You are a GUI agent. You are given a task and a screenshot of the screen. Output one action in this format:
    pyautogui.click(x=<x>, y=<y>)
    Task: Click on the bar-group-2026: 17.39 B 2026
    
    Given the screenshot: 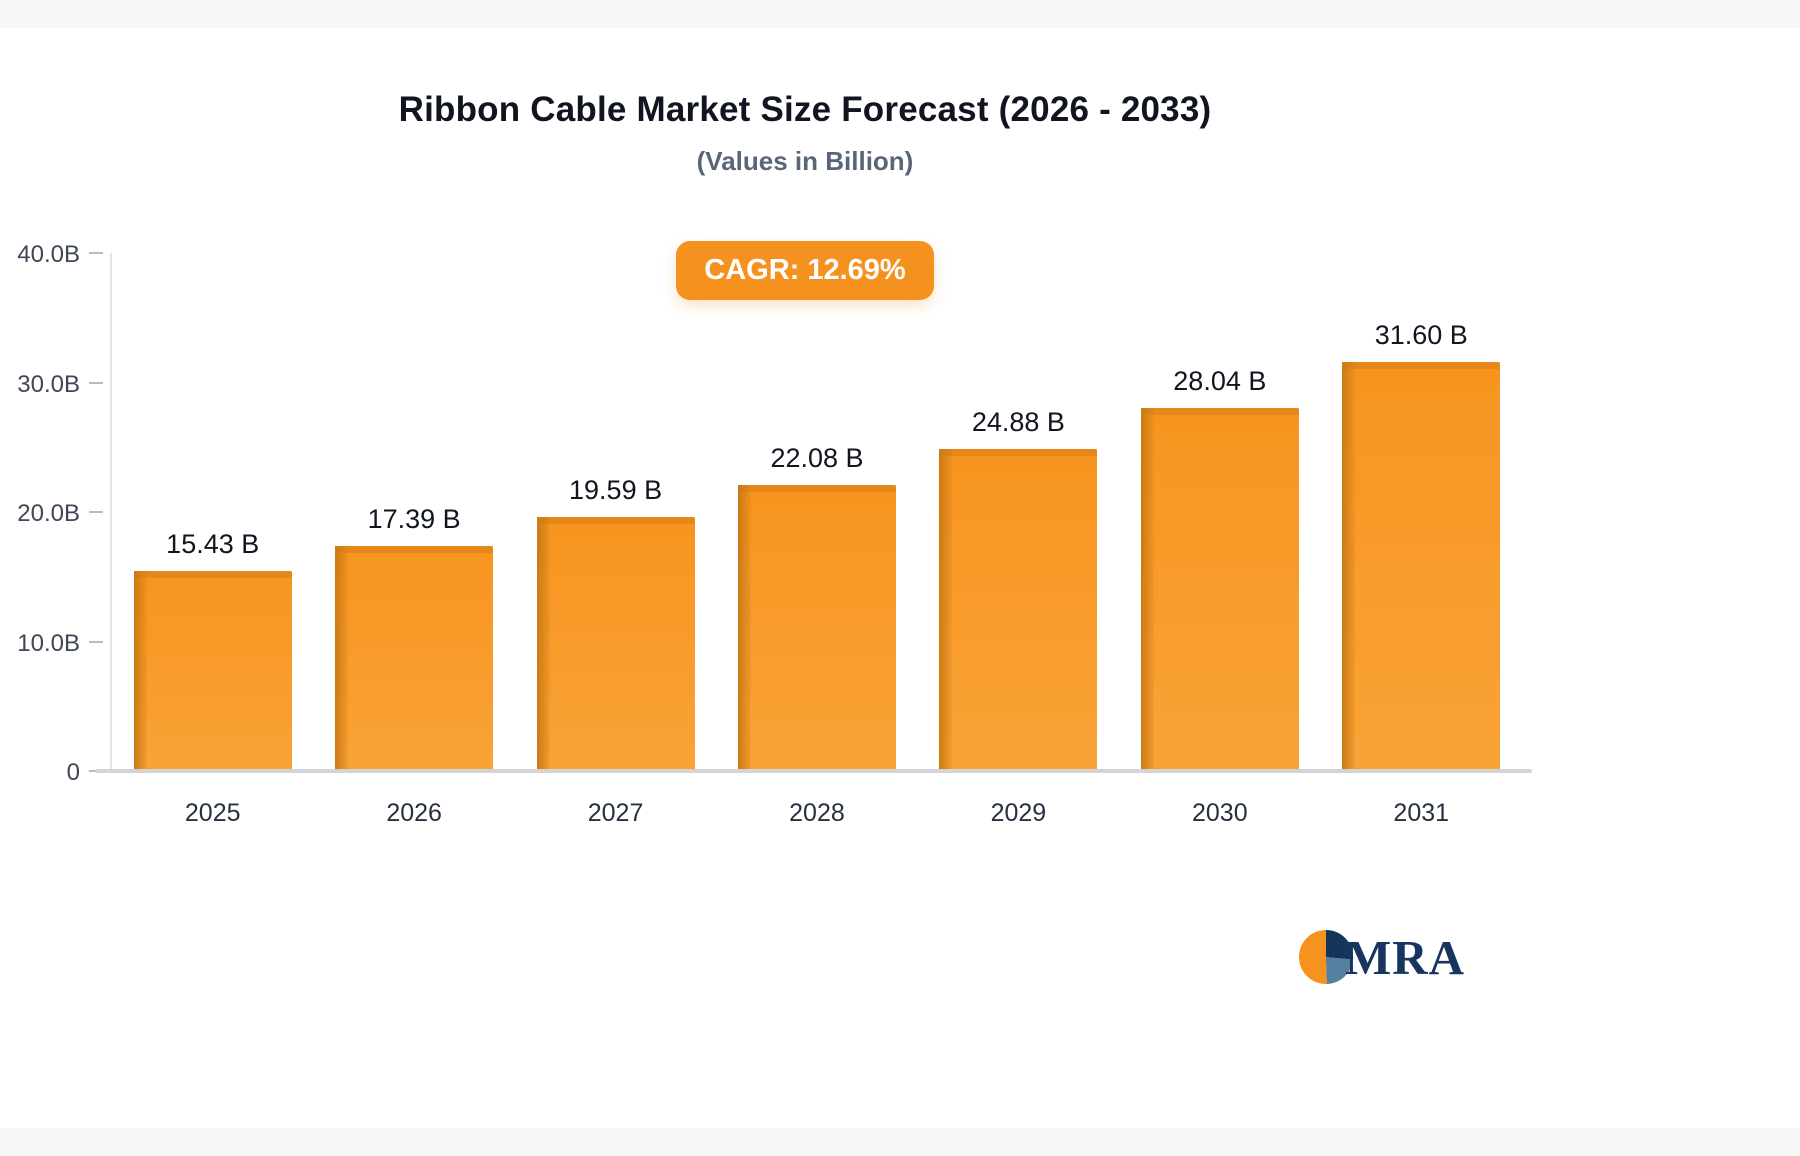 What is the action you would take?
    pyautogui.click(x=413, y=540)
    